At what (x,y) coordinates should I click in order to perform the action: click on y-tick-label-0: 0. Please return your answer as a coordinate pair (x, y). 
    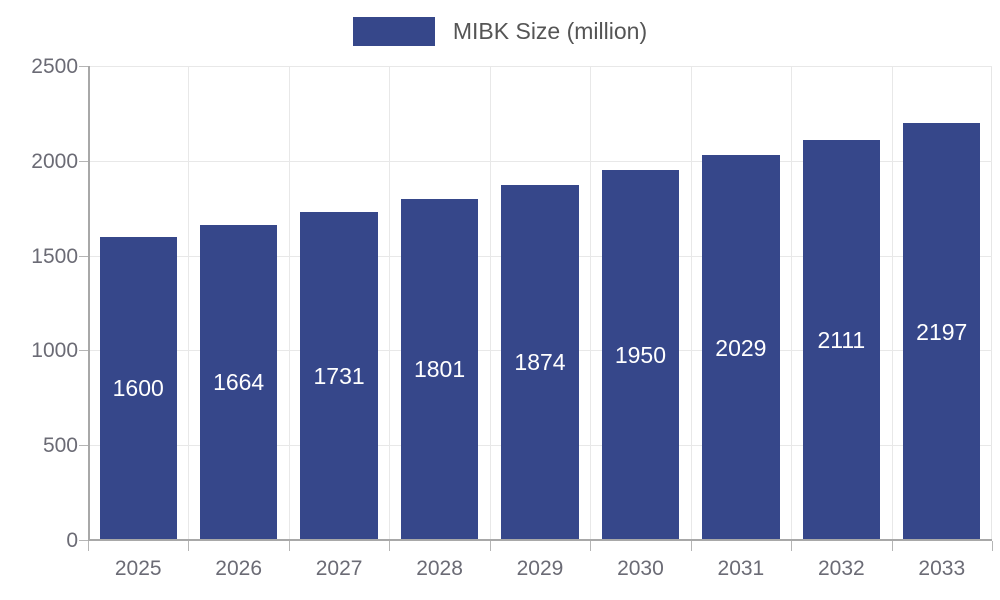
    Looking at the image, I should click on (72, 540).